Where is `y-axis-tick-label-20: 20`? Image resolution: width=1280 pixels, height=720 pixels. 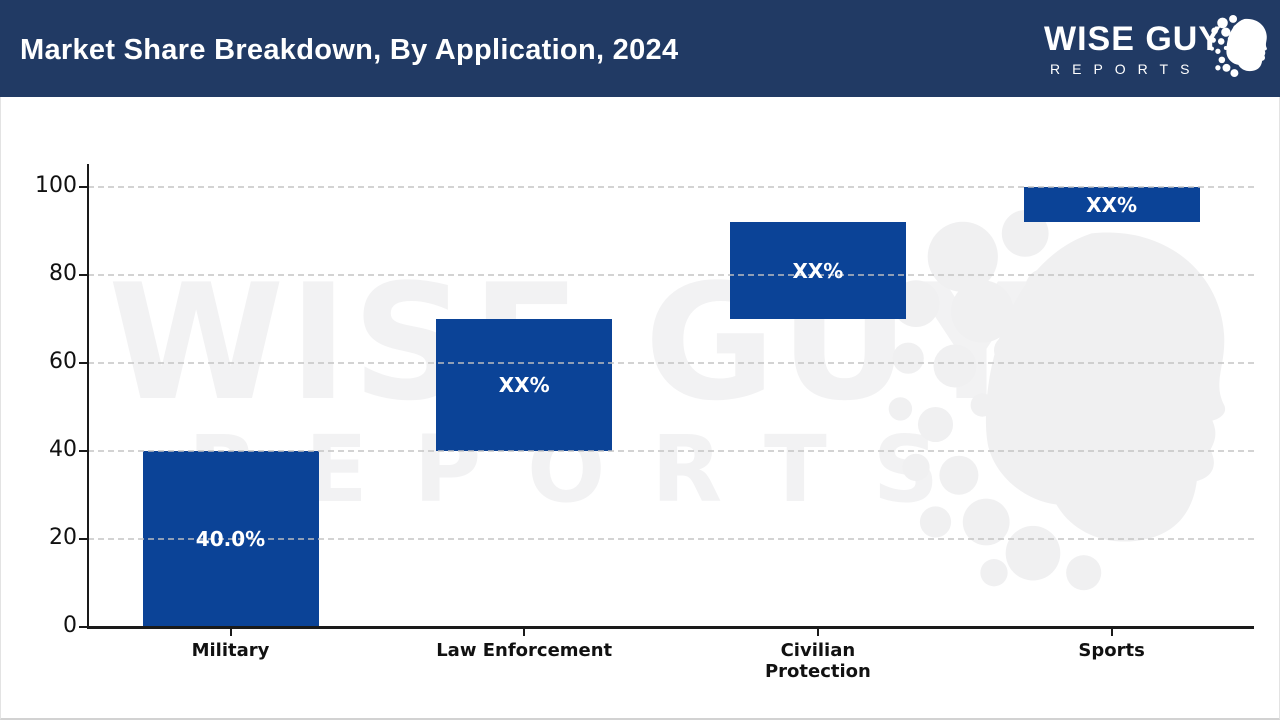 y-axis-tick-label-20: 20 is located at coordinates (63, 537).